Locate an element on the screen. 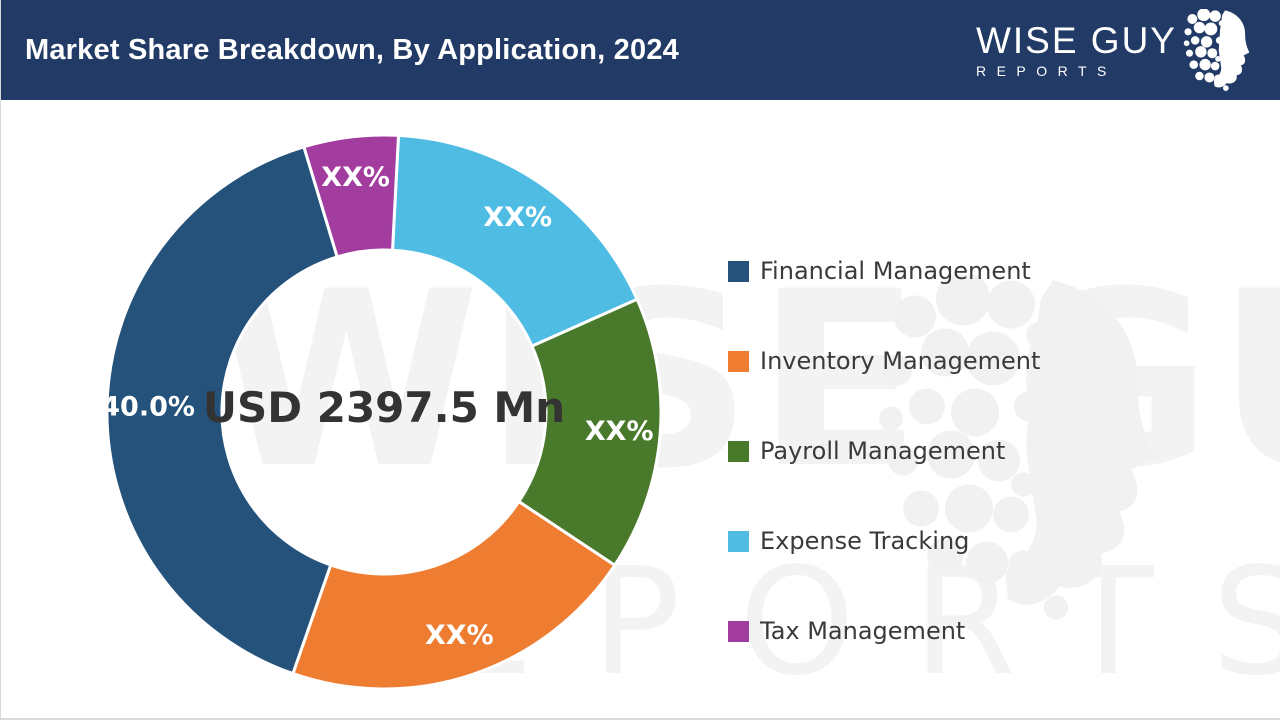  legend-item-inventory-management: Inventory Management is located at coordinates (884, 361).